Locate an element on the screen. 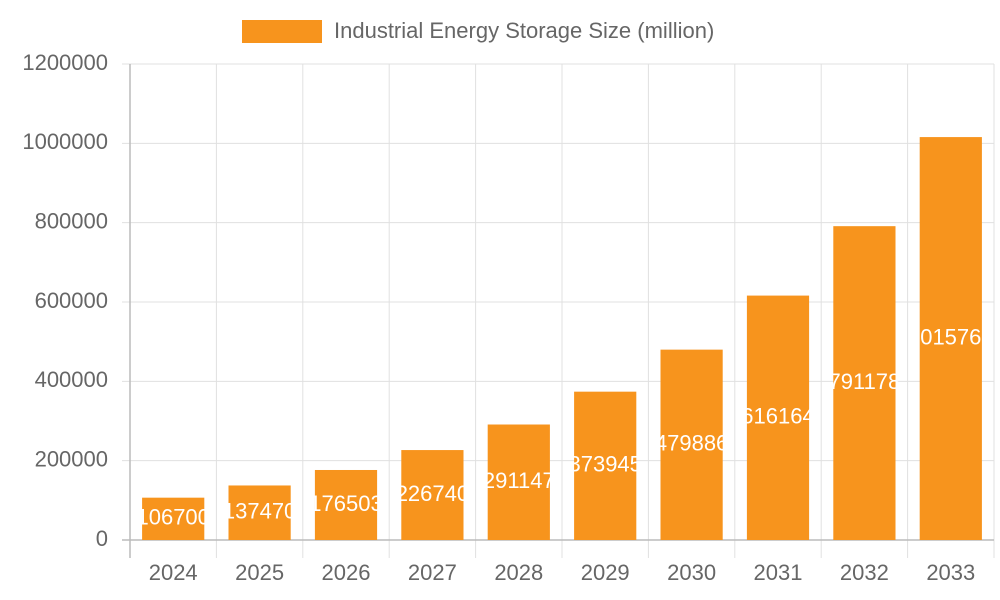 The image size is (1000, 600). data-label: 791178 is located at coordinates (865, 381).